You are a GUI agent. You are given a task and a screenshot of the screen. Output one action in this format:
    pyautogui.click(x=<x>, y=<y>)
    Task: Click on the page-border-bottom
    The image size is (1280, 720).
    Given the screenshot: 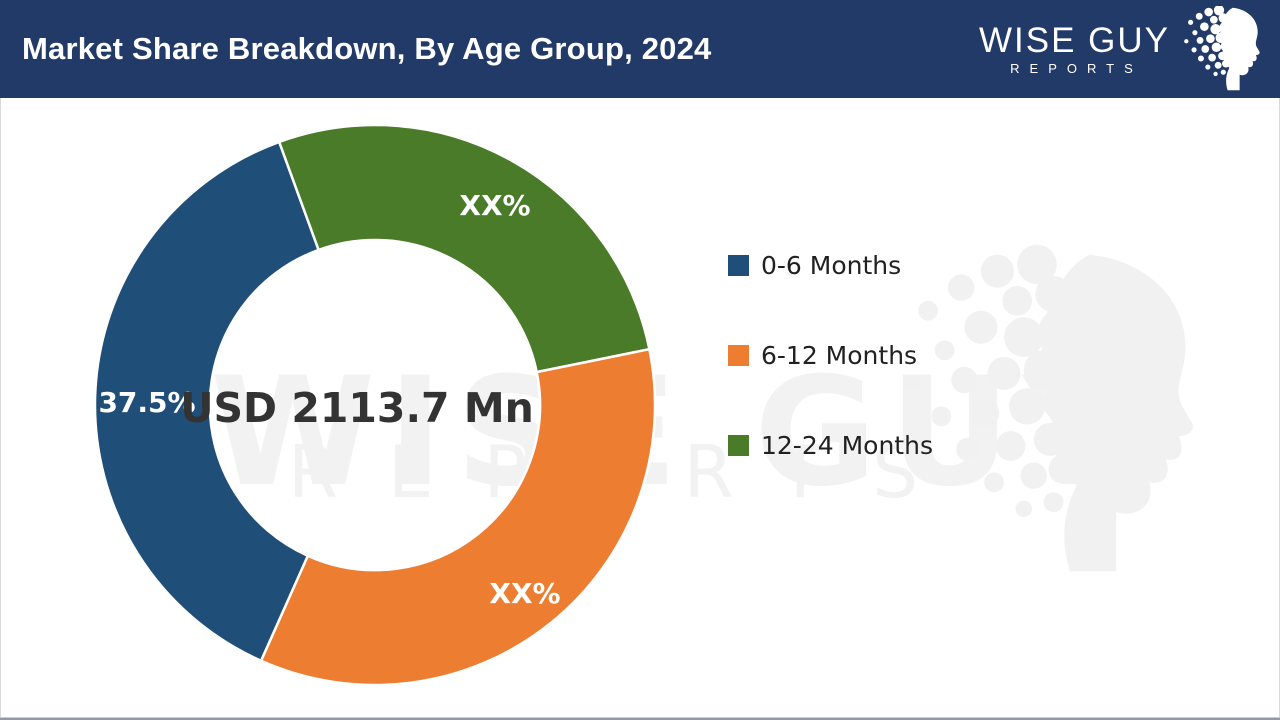 What is the action you would take?
    pyautogui.click(x=640, y=719)
    